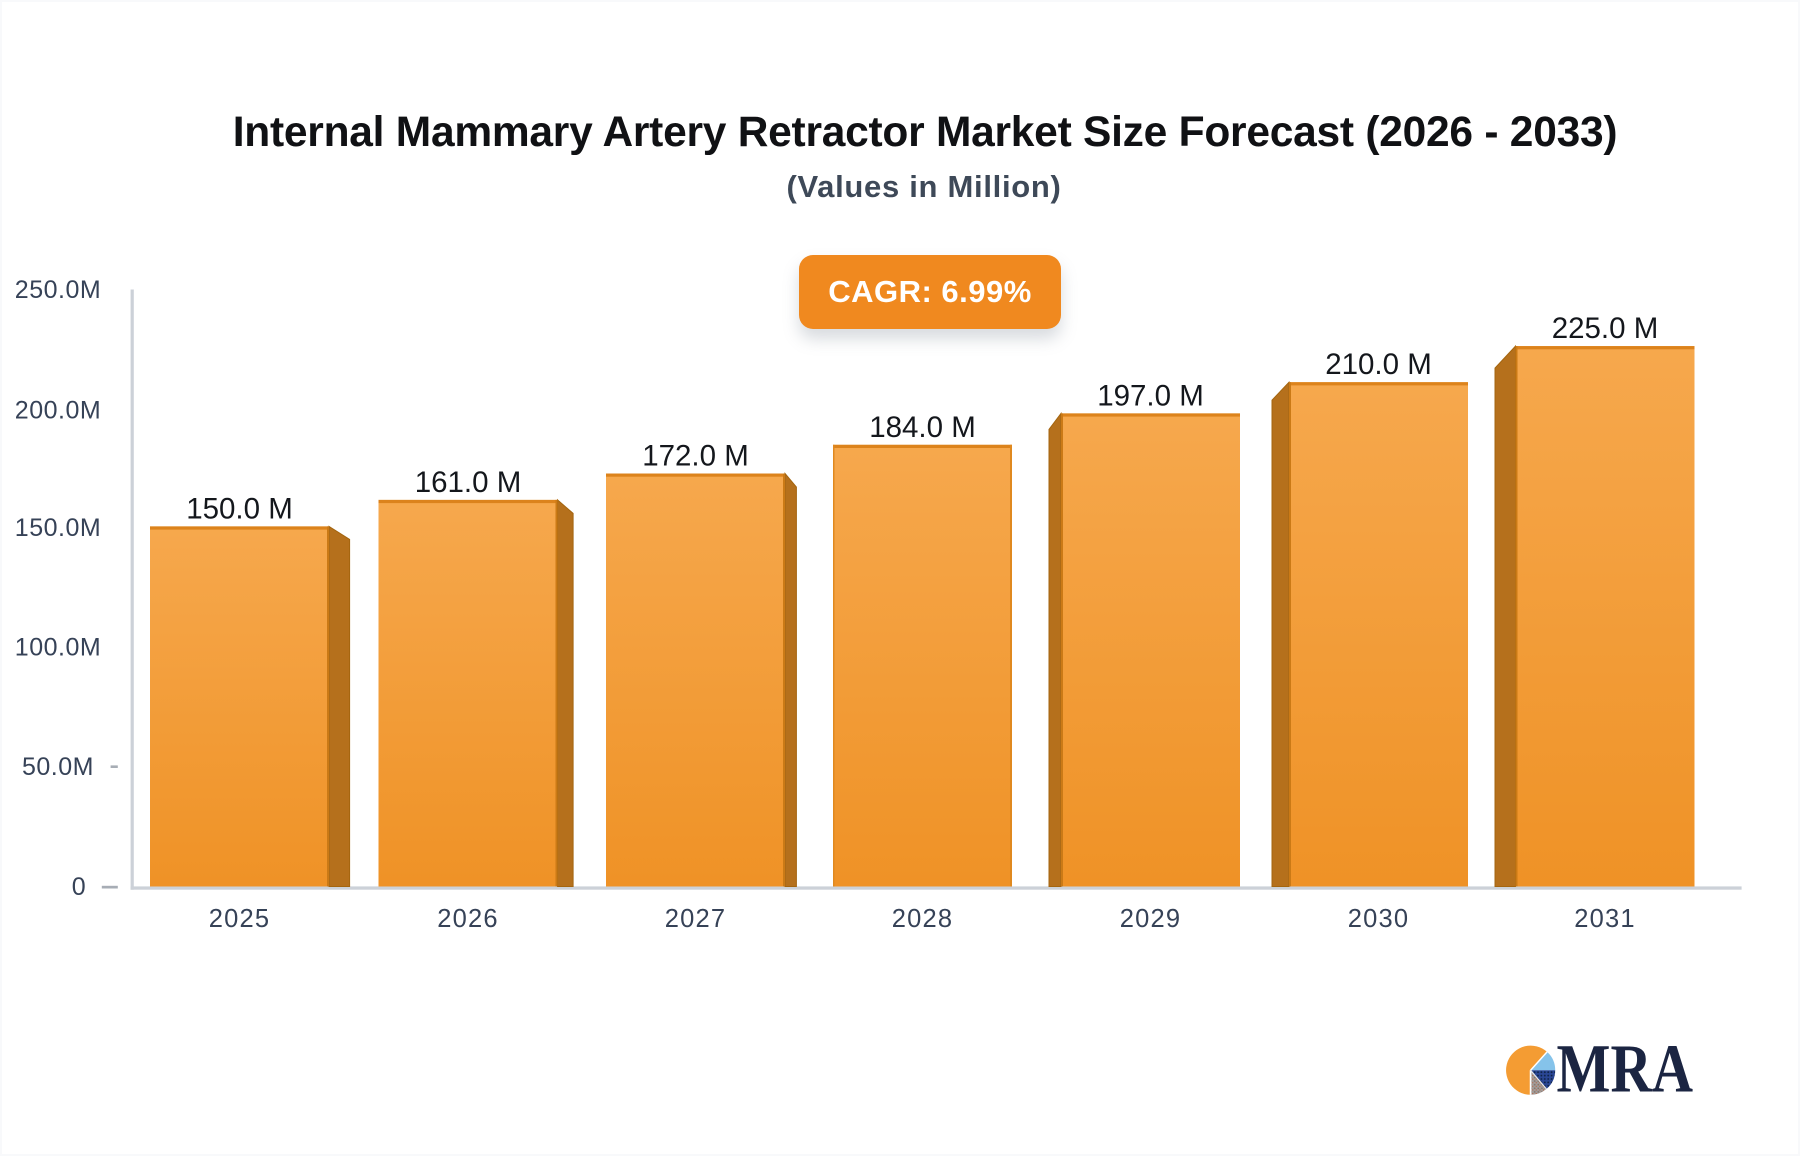 The image size is (1800, 1156). Describe the element at coordinates (240, 919) in the screenshot. I see `svg-text: 2025` at that location.